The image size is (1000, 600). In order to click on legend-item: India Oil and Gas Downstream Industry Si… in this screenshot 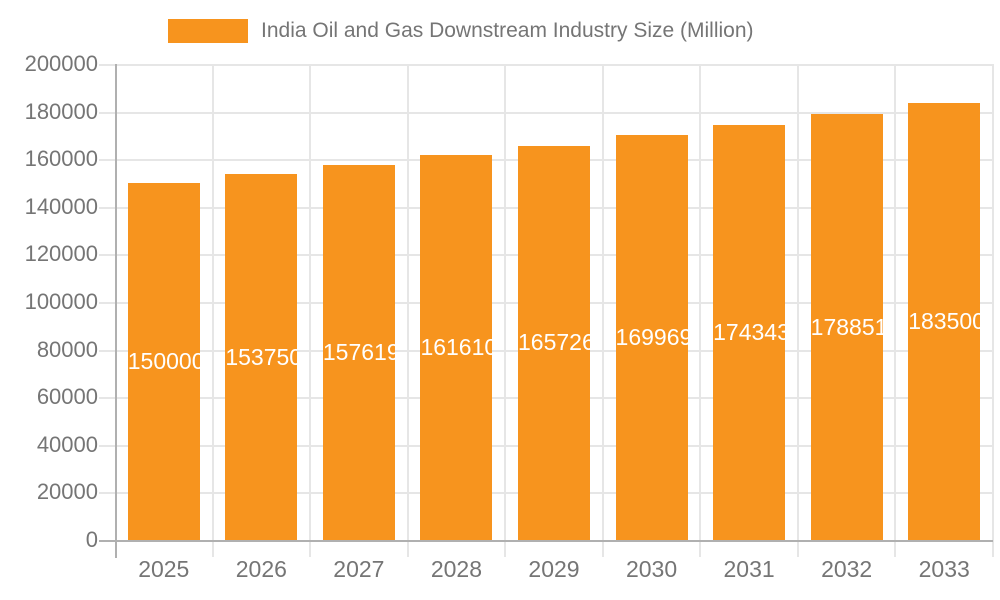, I will do `click(461, 31)`.